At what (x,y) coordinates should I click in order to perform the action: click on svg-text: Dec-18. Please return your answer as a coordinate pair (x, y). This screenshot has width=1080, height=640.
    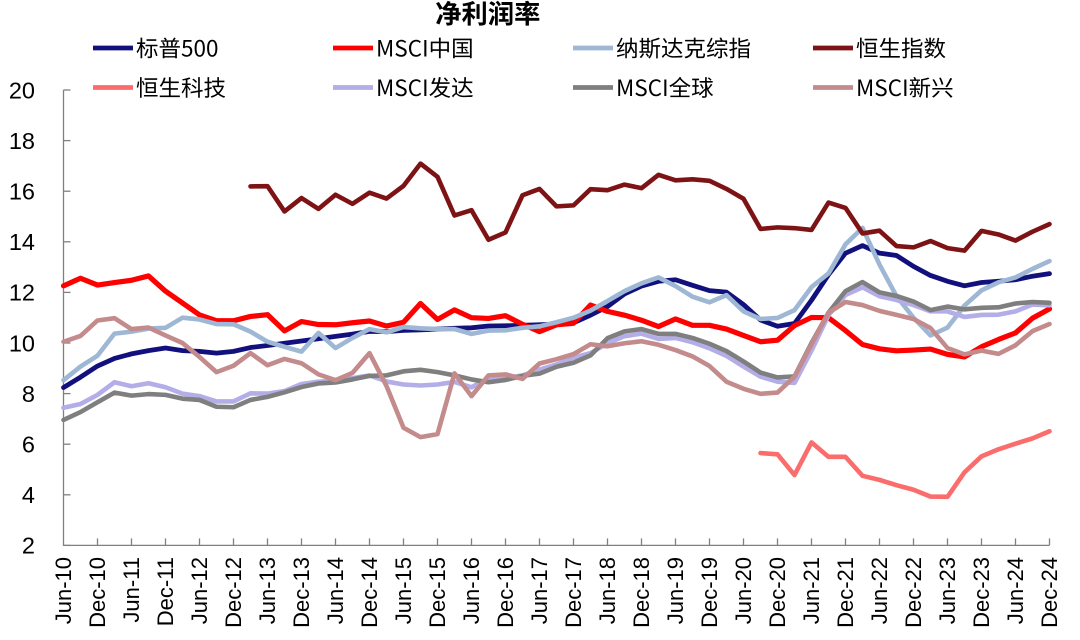
    Looking at the image, I should click on (641, 592).